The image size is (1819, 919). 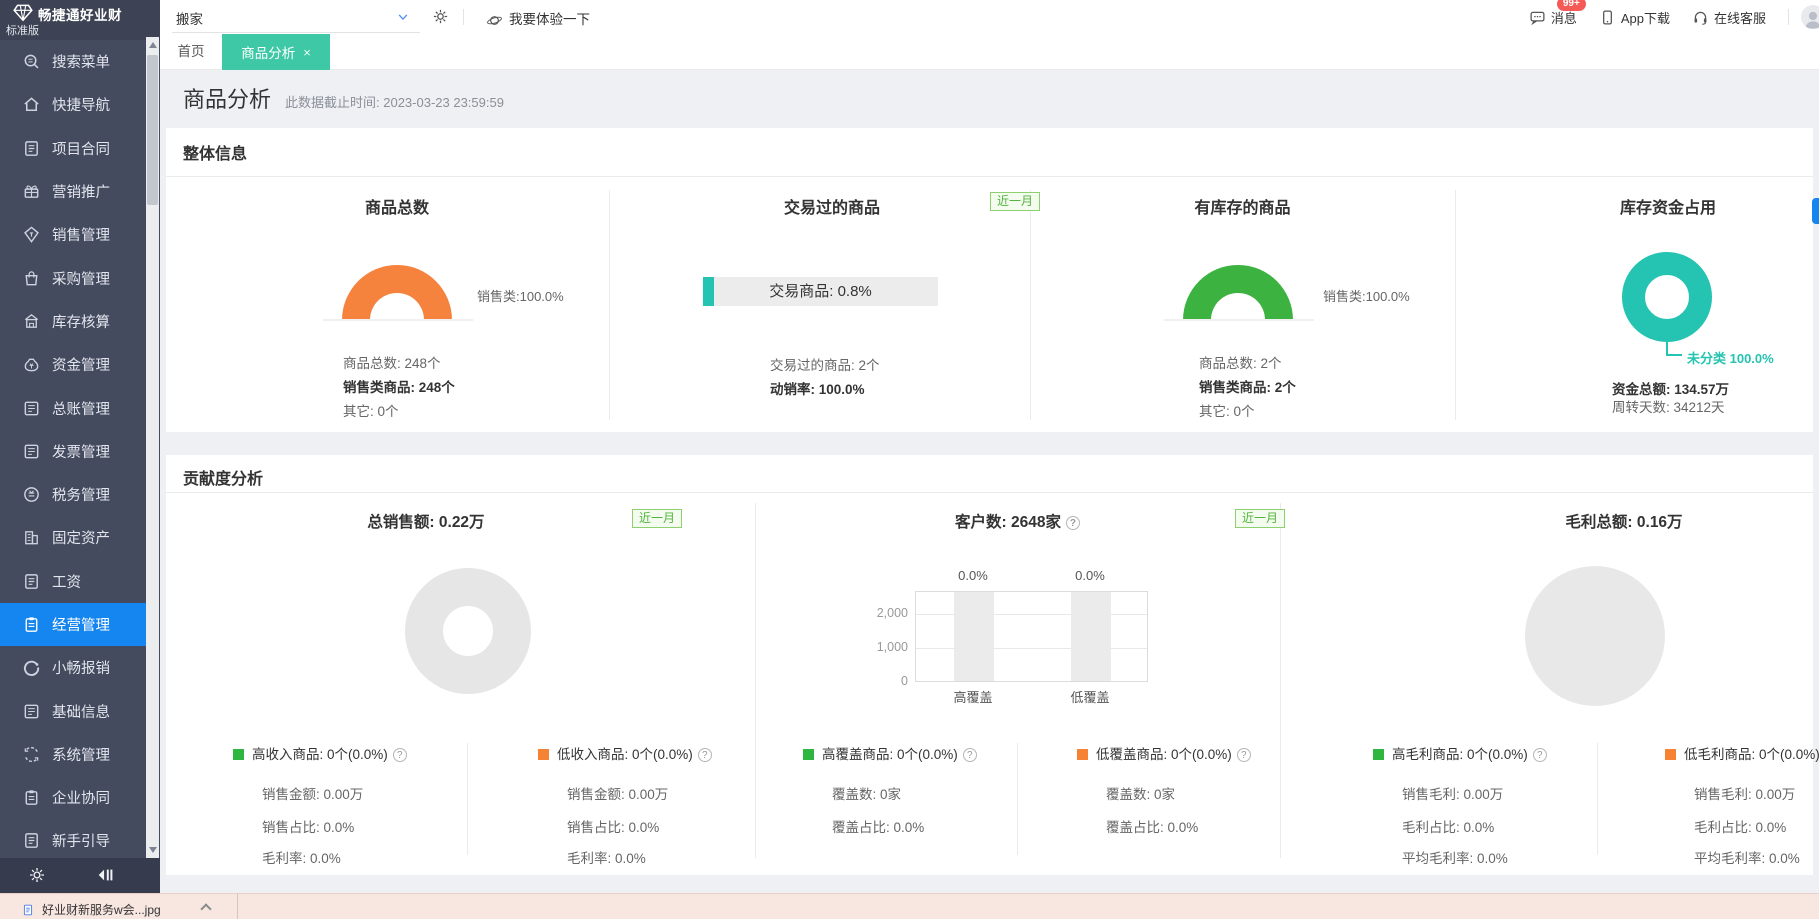 I want to click on search-icon, so click(x=31, y=61).